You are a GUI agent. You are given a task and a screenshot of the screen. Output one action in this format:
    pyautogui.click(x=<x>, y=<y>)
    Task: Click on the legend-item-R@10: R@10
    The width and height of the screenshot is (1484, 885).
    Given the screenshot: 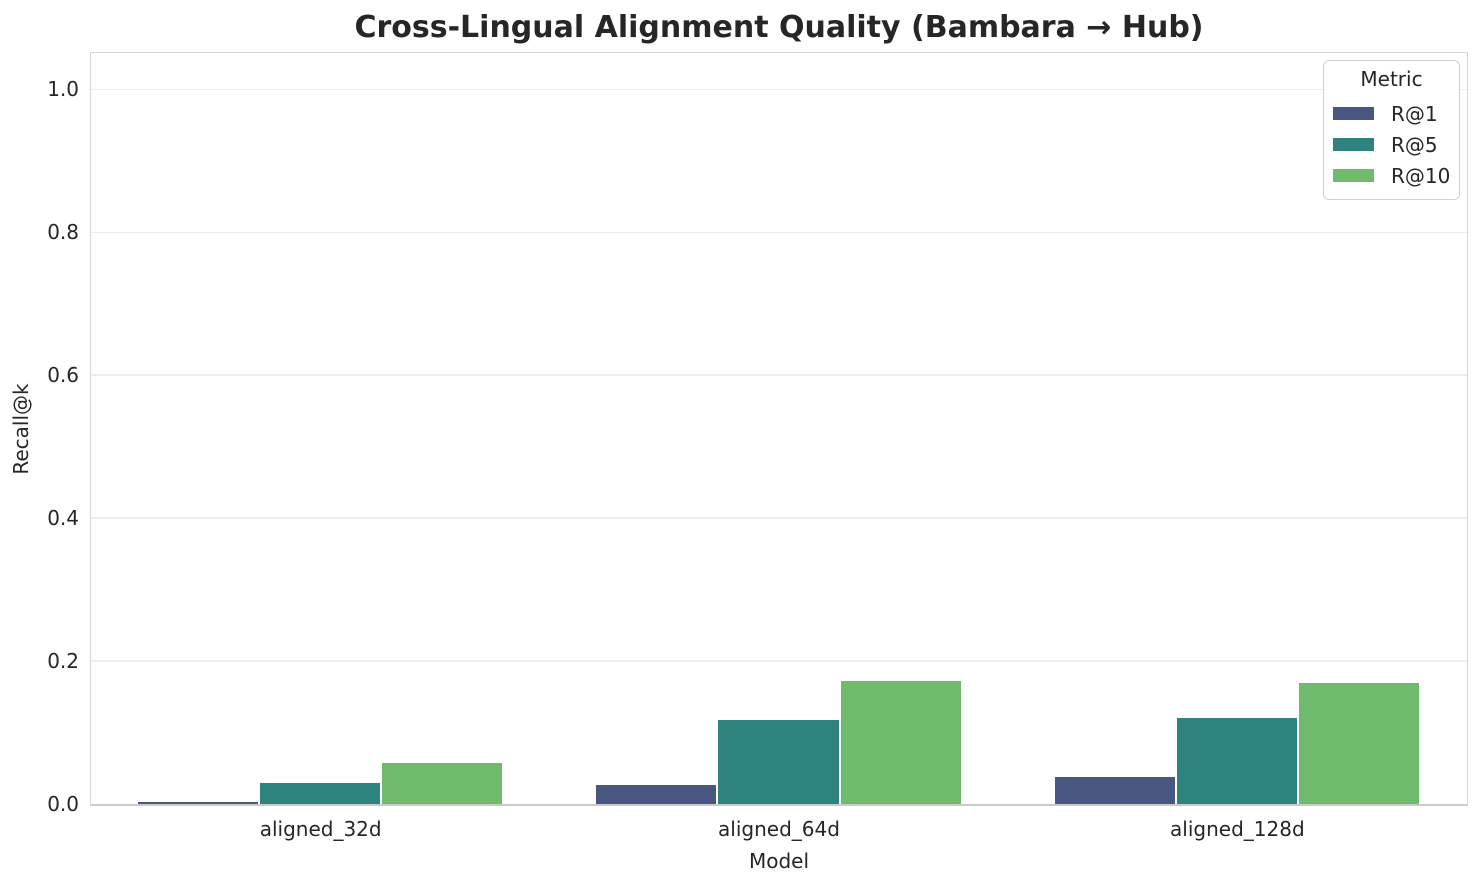 What is the action you would take?
    pyautogui.click(x=1391, y=175)
    